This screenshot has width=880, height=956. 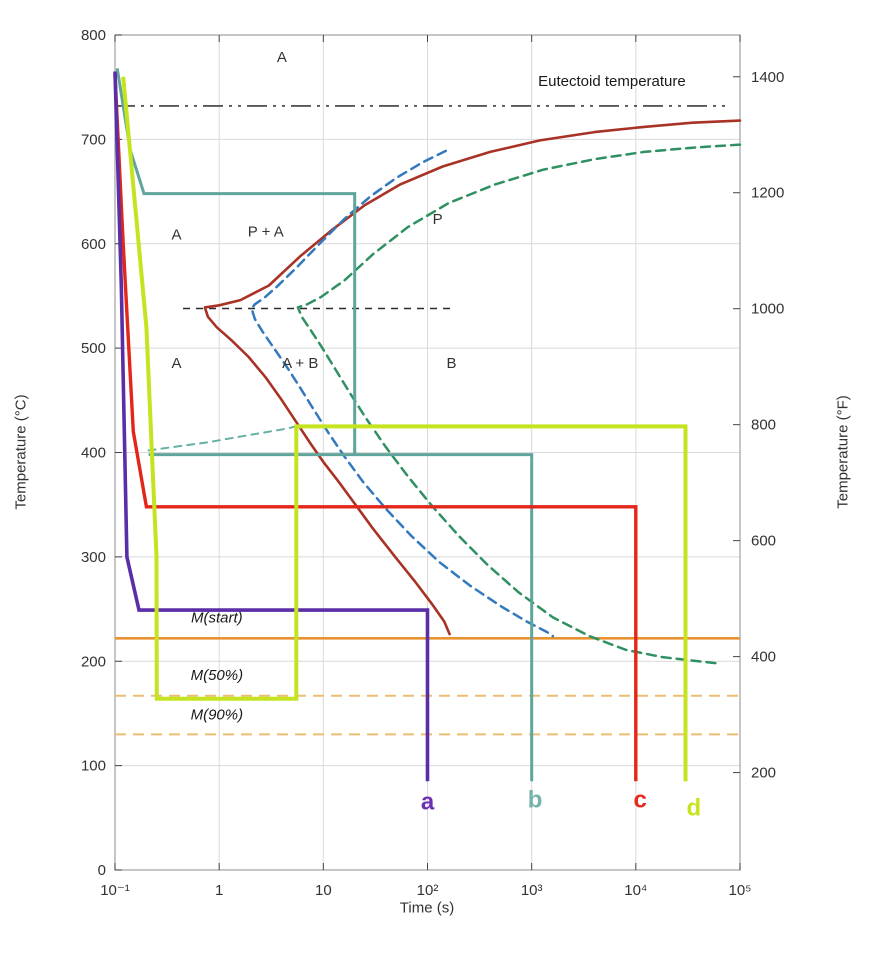 What do you see at coordinates (451, 363) in the screenshot?
I see `region-label-6: B` at bounding box center [451, 363].